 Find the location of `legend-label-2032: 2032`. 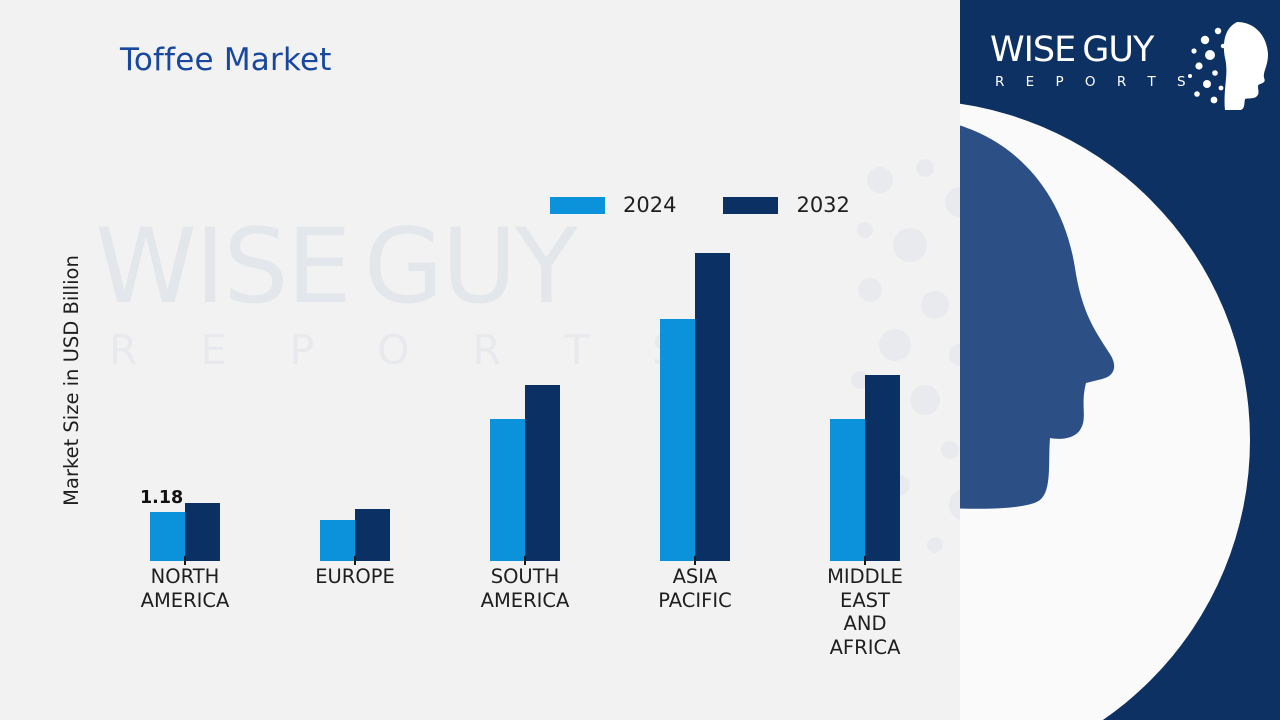

legend-label-2032: 2032 is located at coordinates (823, 205).